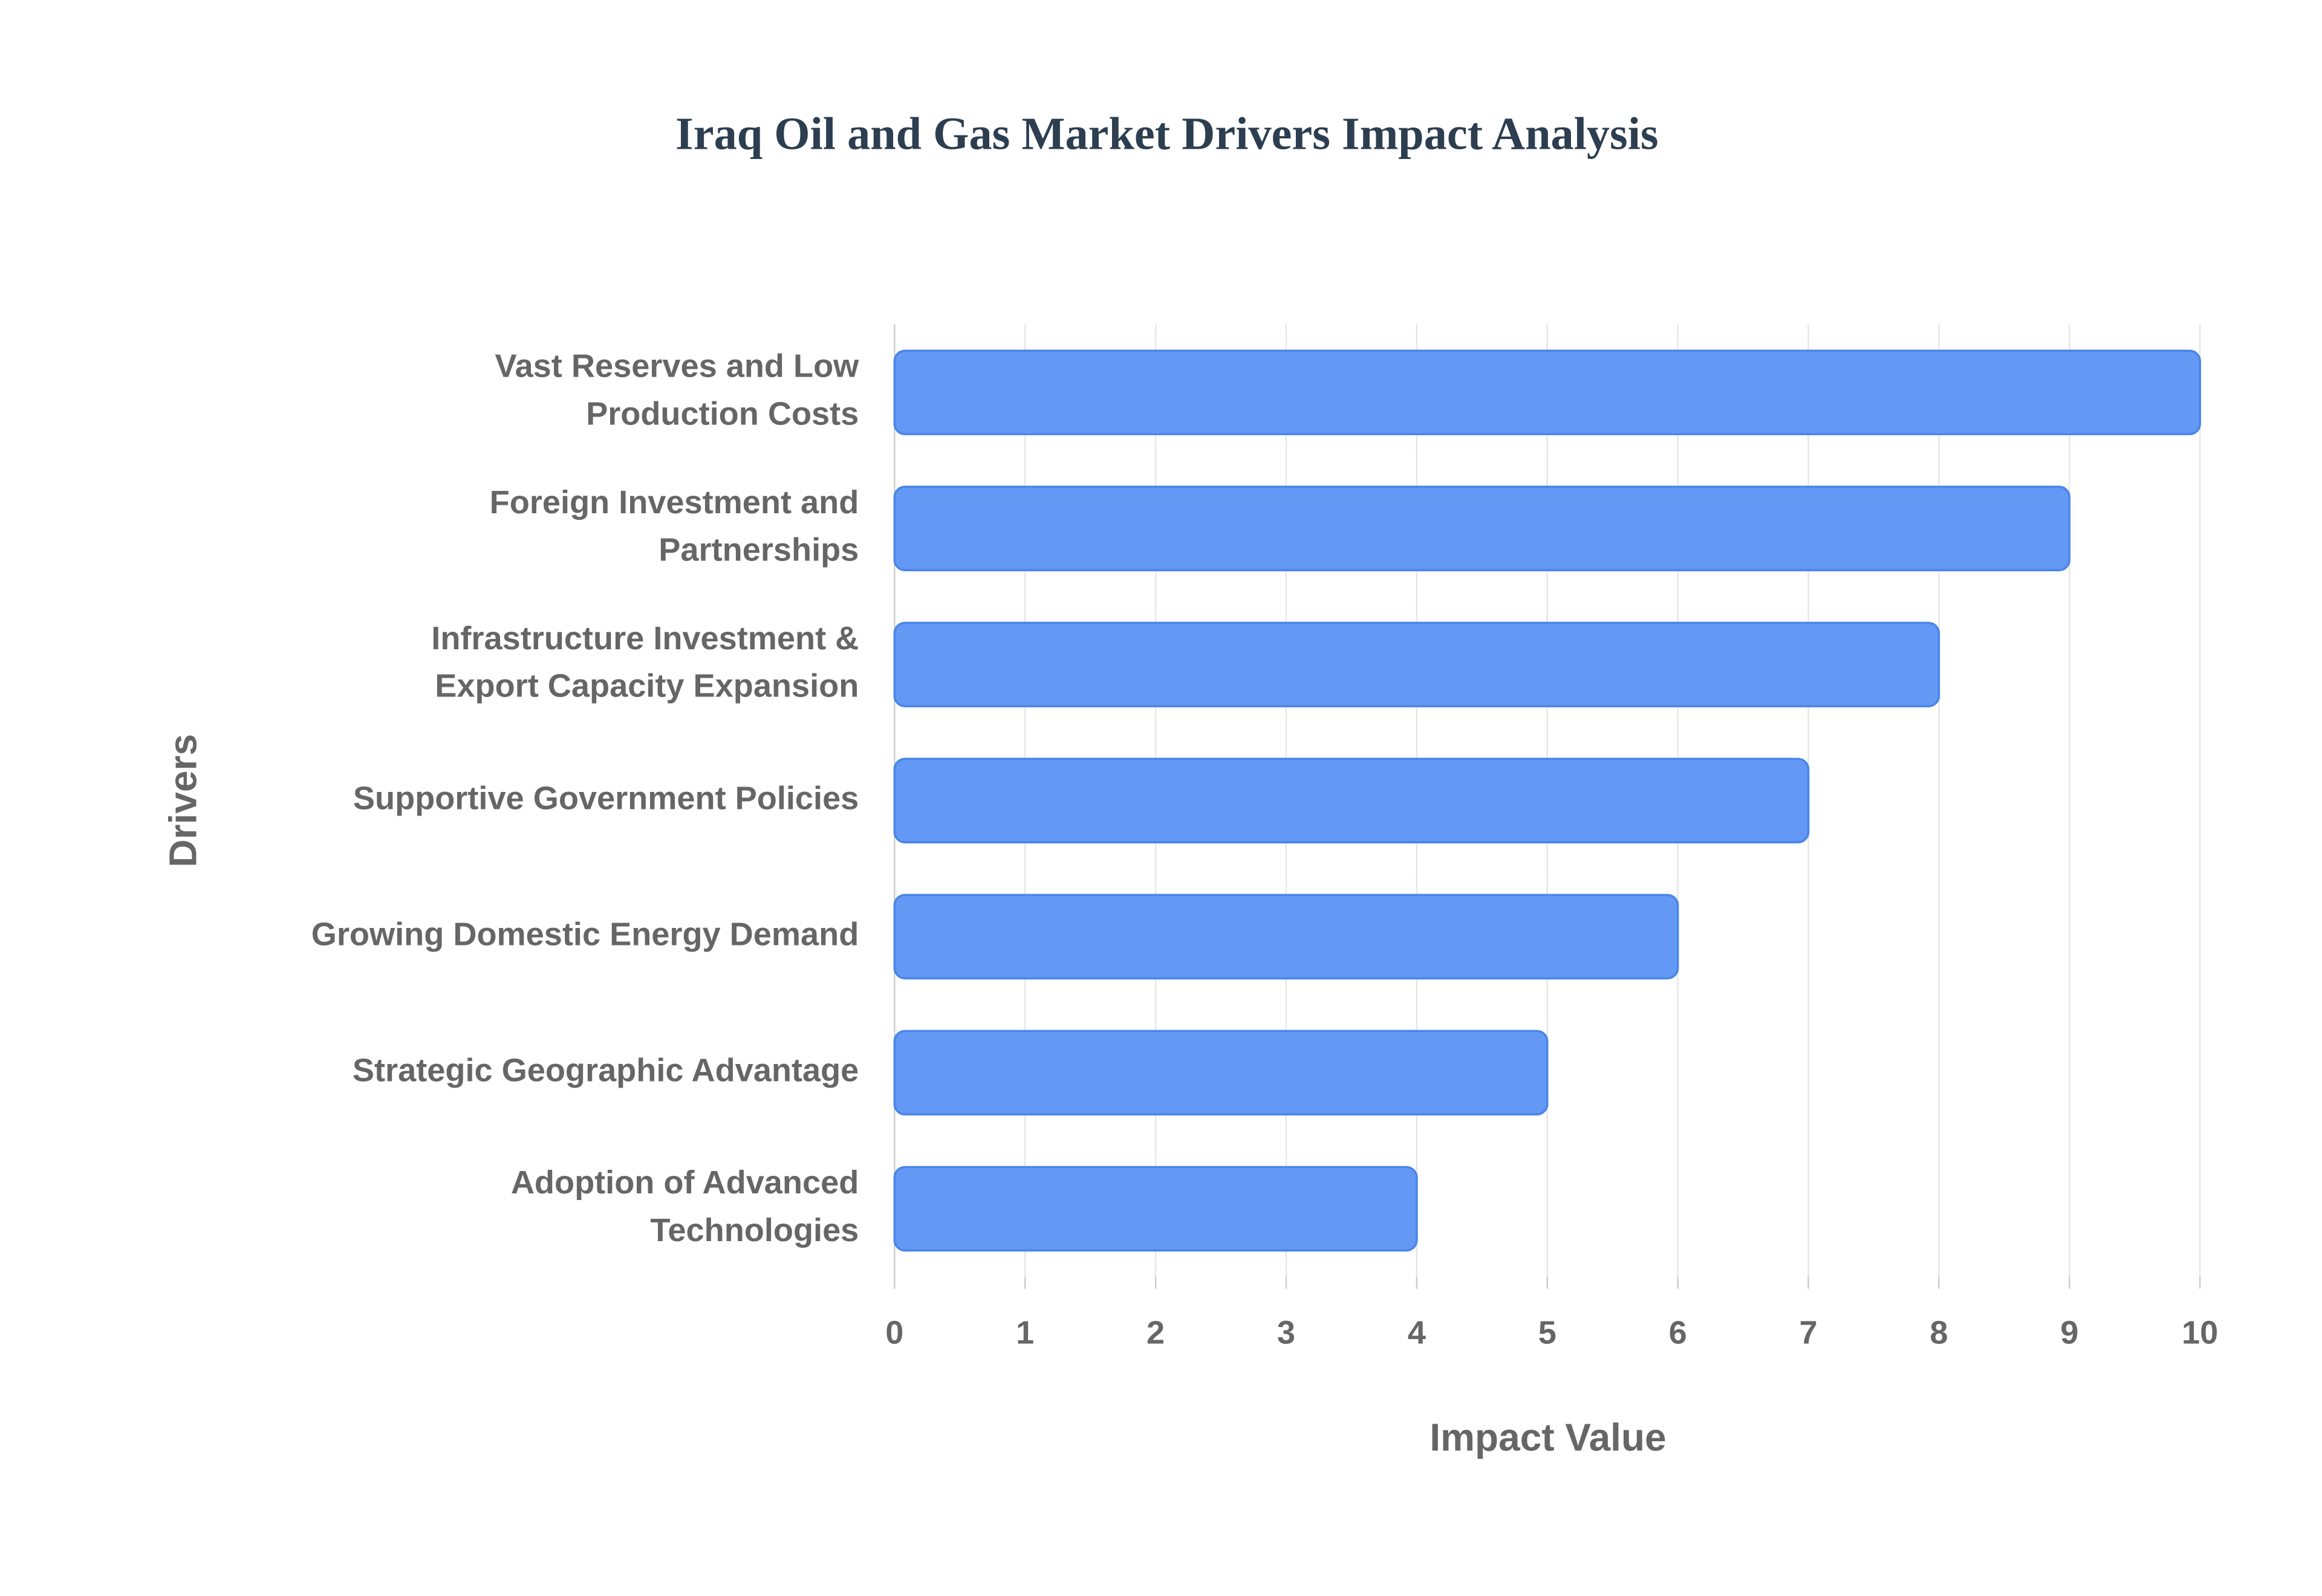 The height and width of the screenshot is (1596, 2322). I want to click on x-tick-label: 5, so click(1547, 1332).